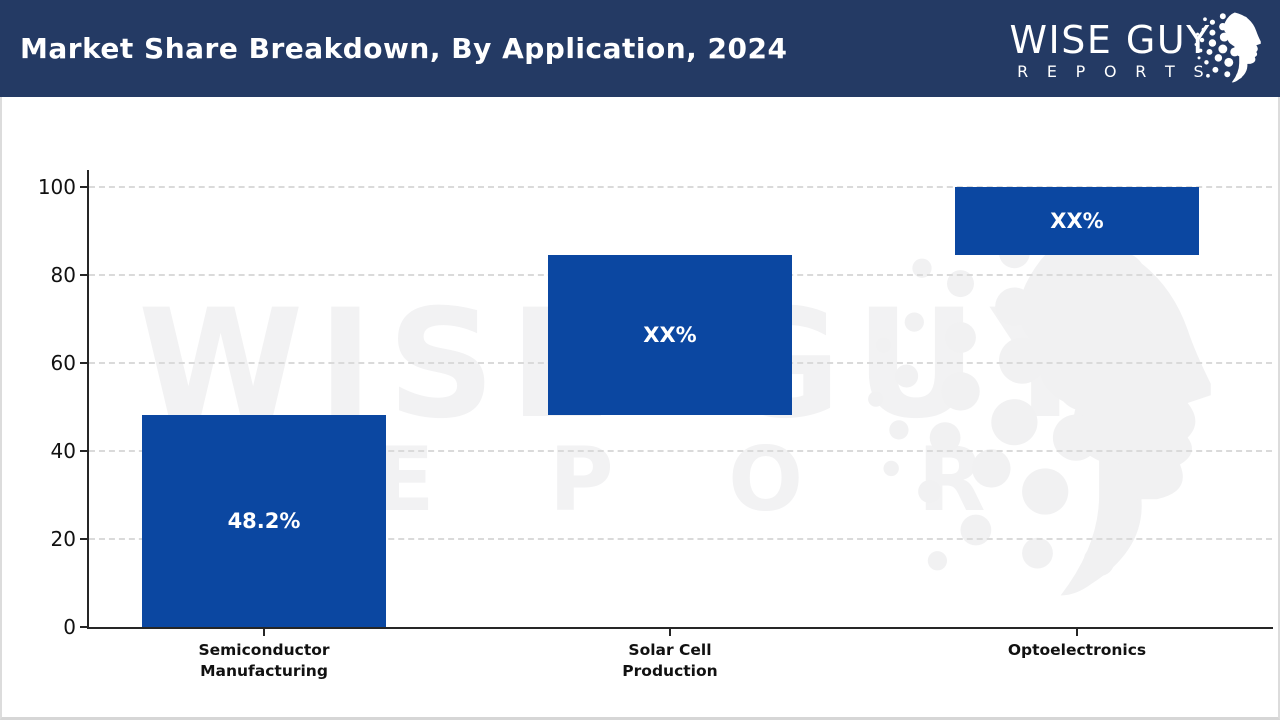 Image resolution: width=1280 pixels, height=720 pixels. Describe the element at coordinates (264, 660) in the screenshot. I see `x-category-label: Semiconductor Manufacturing` at that location.